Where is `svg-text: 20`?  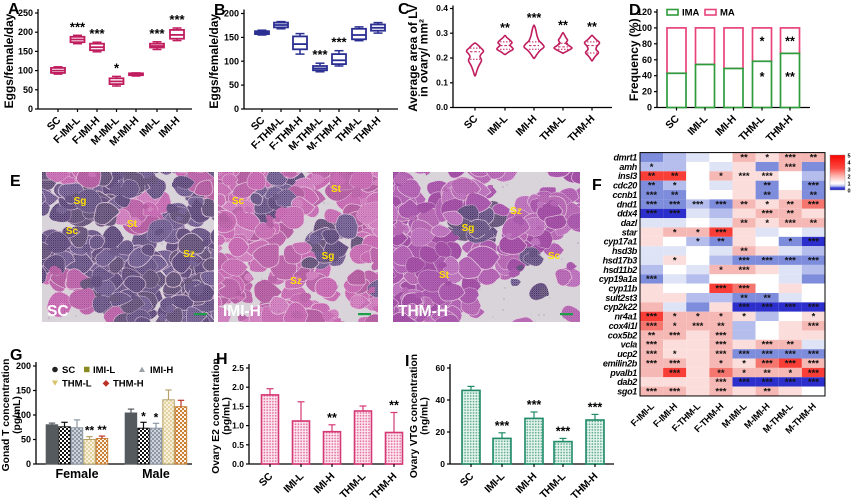 svg-text: 20 is located at coordinates (441, 432).